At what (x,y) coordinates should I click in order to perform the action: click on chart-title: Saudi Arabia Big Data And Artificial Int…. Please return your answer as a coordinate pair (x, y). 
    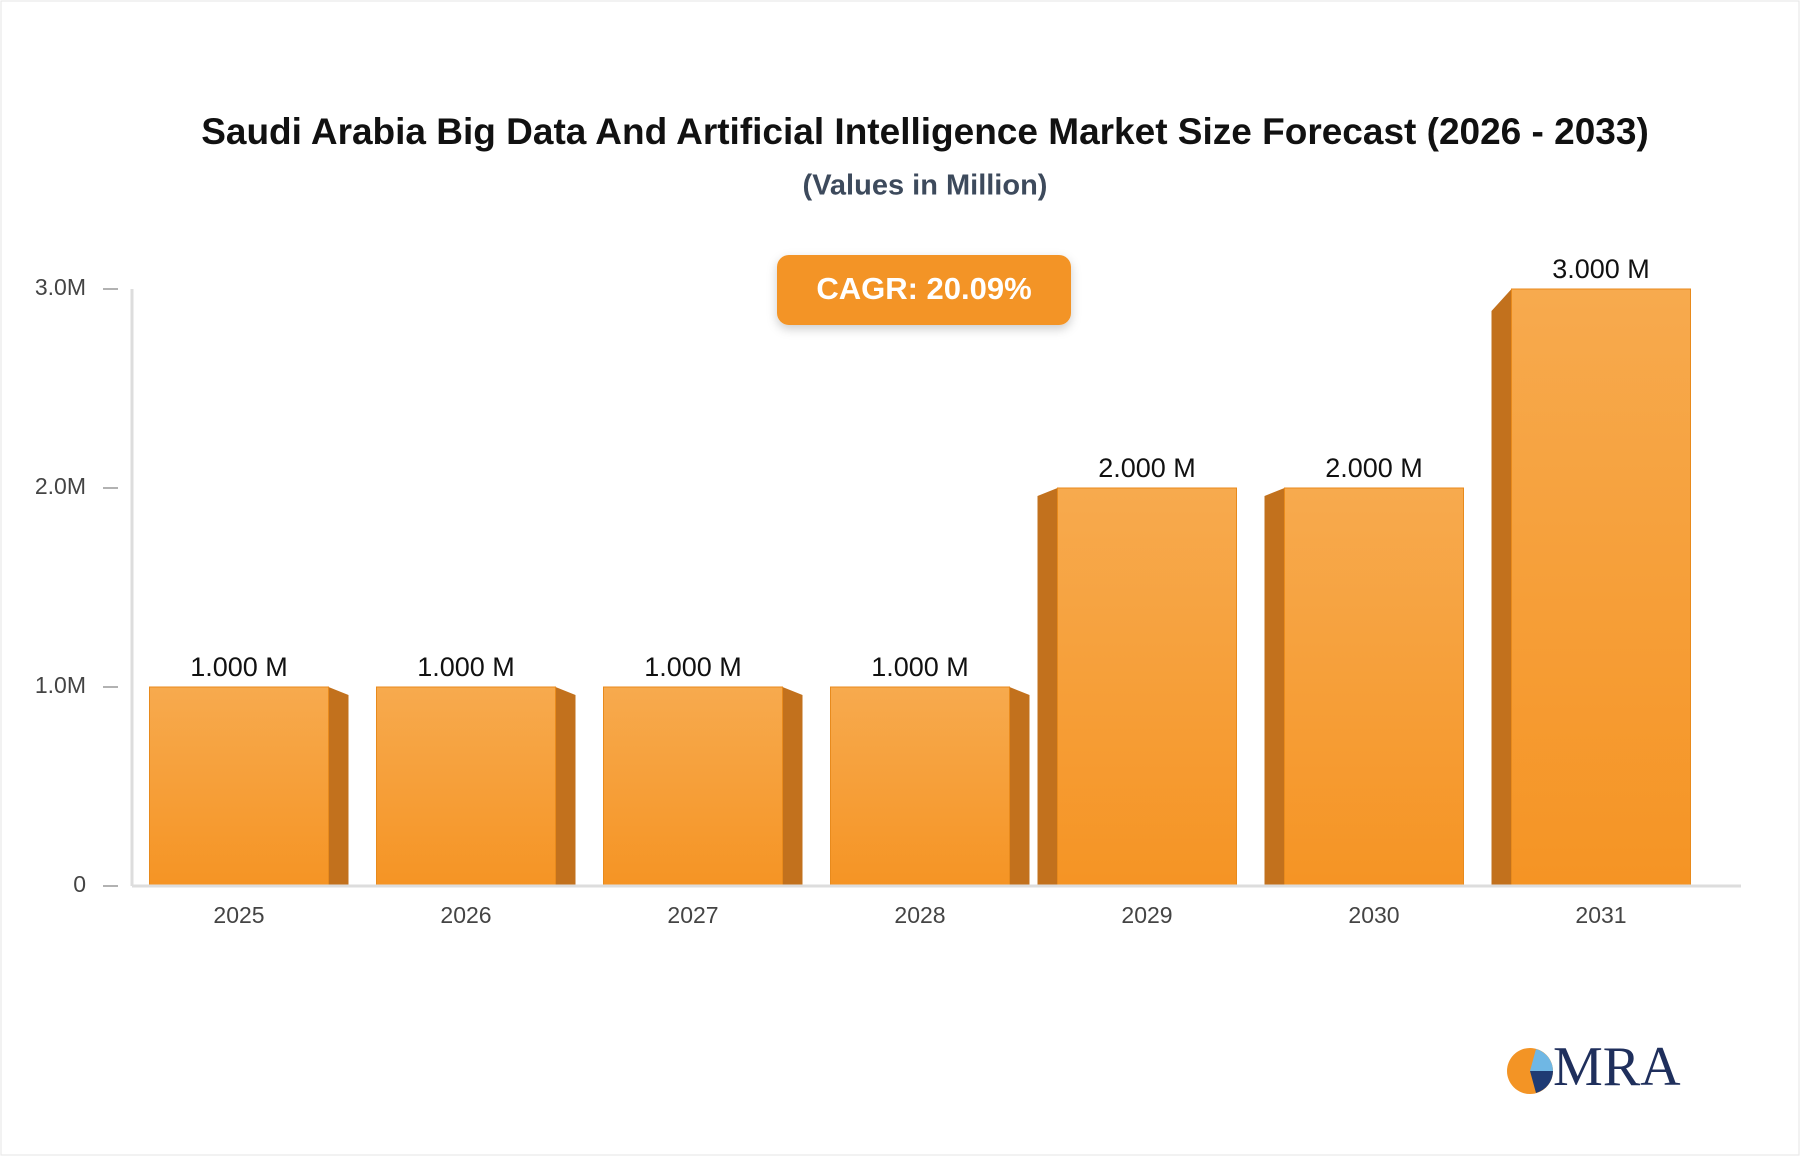
    Looking at the image, I should click on (925, 131).